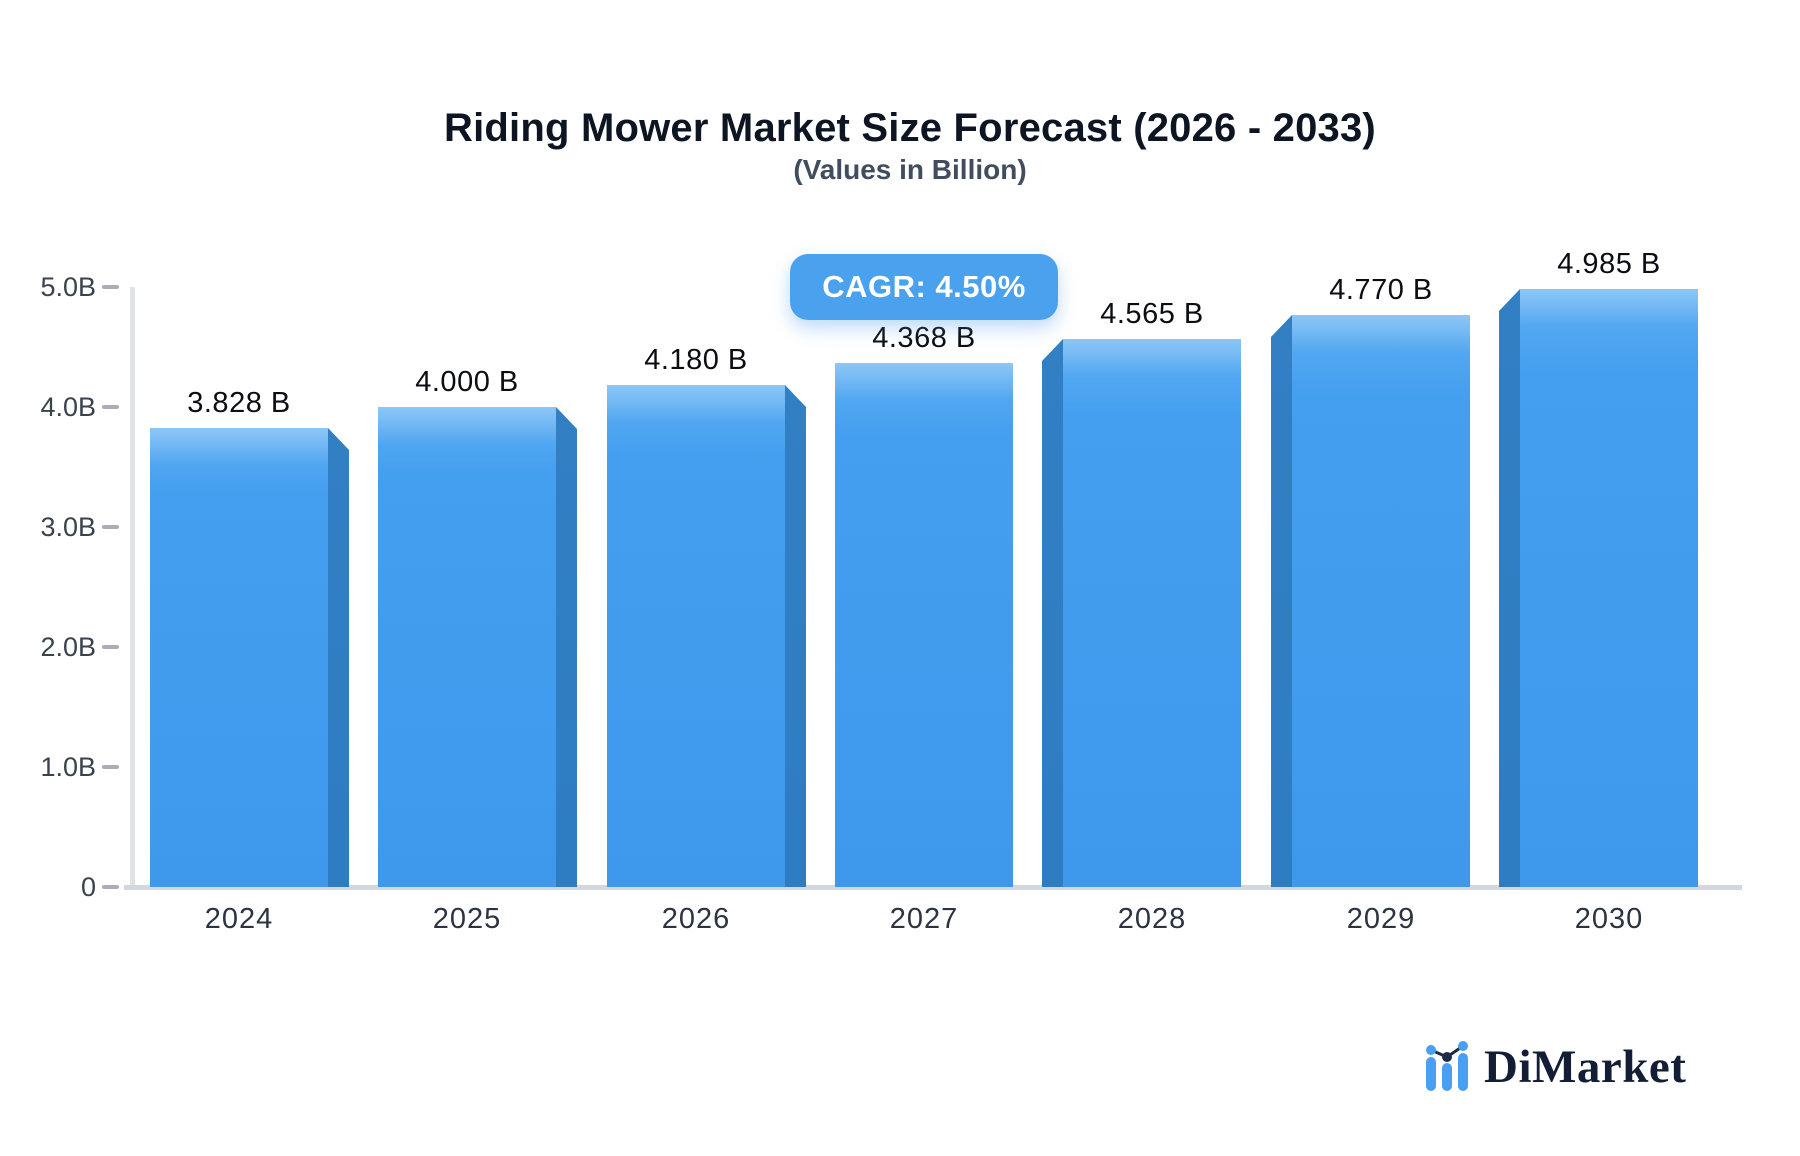 The width and height of the screenshot is (1800, 1156). What do you see at coordinates (68, 287) in the screenshot?
I see `y-axis-label: 5.0B` at bounding box center [68, 287].